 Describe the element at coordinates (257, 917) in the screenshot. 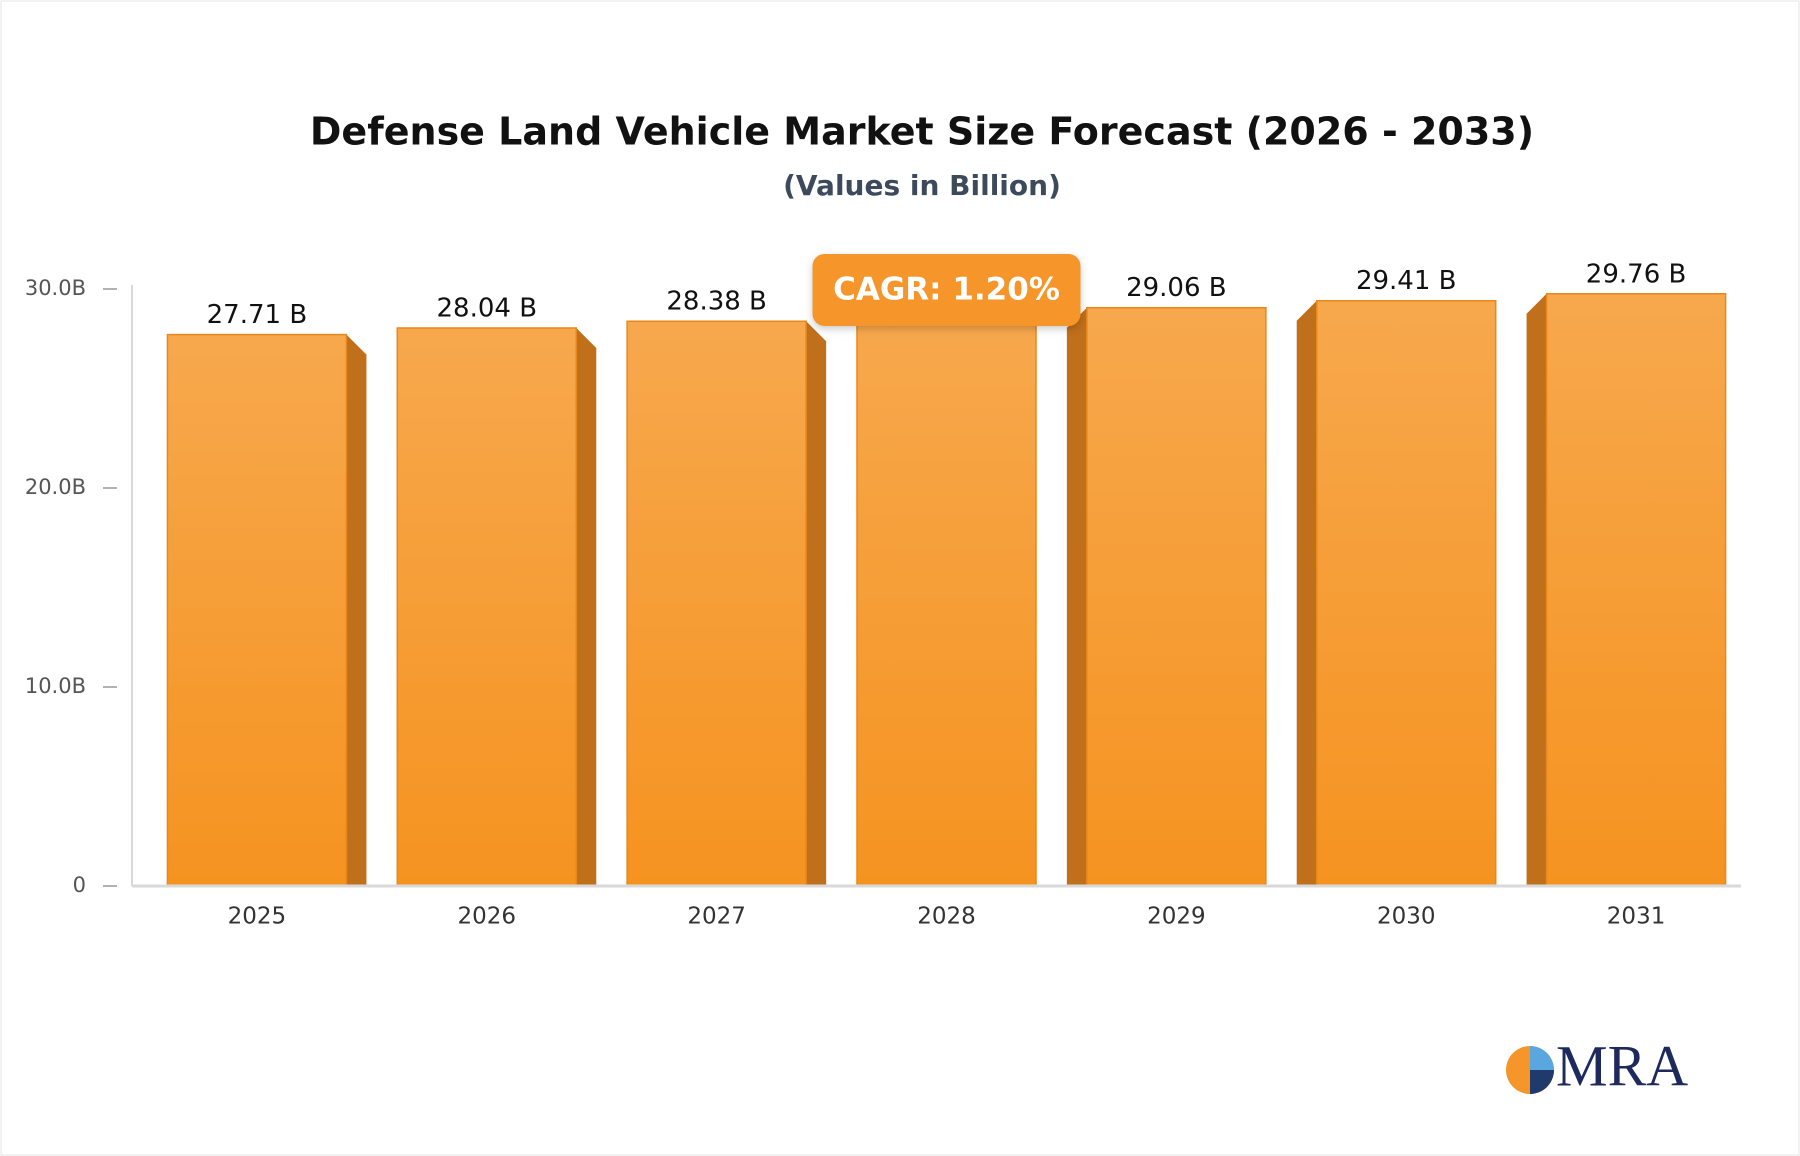

I see `x-tick-label: 2025` at that location.